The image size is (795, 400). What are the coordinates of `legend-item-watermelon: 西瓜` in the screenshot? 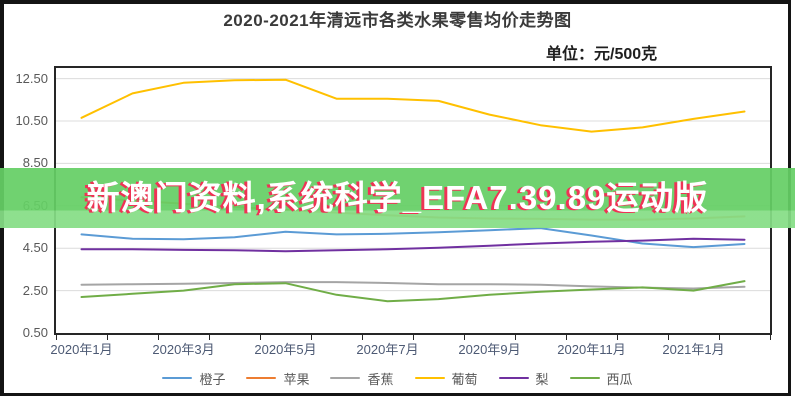 It's located at (601, 378).